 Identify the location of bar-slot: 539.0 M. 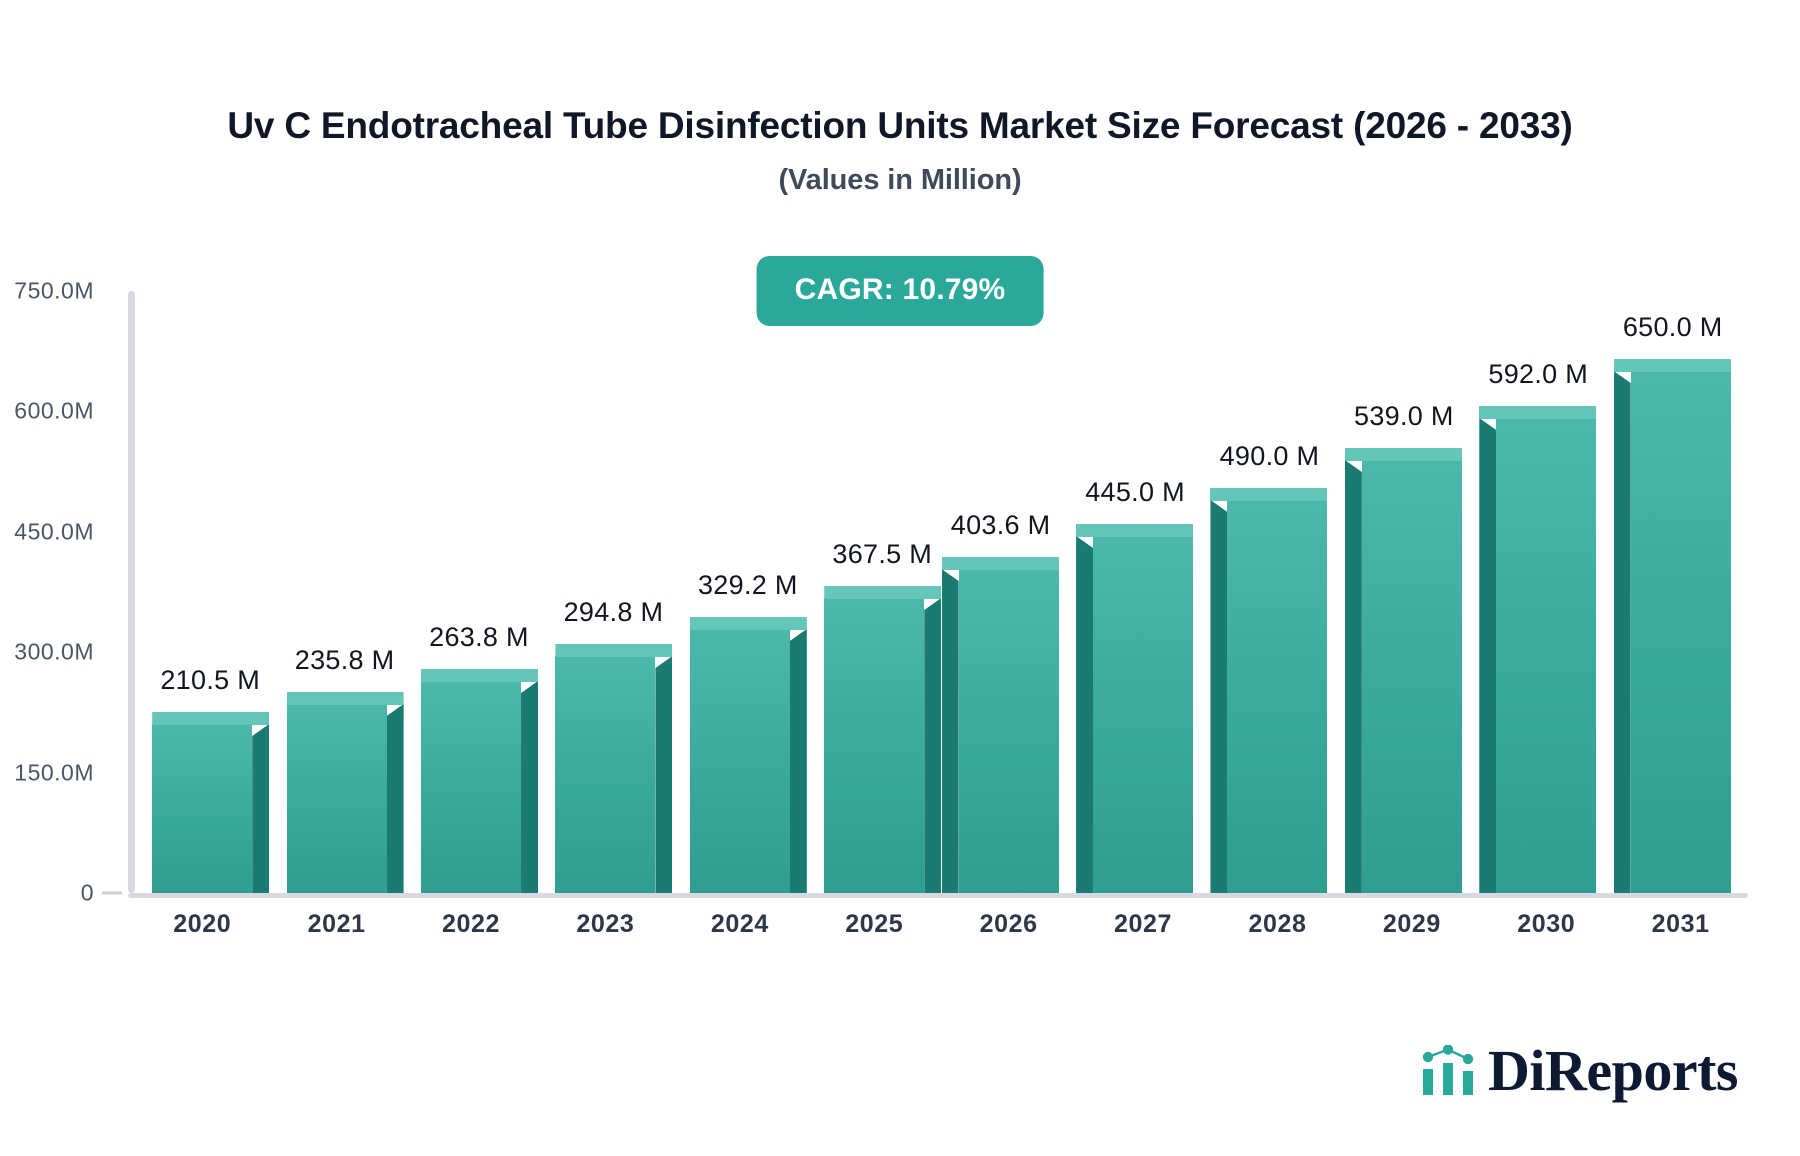
(1411, 592).